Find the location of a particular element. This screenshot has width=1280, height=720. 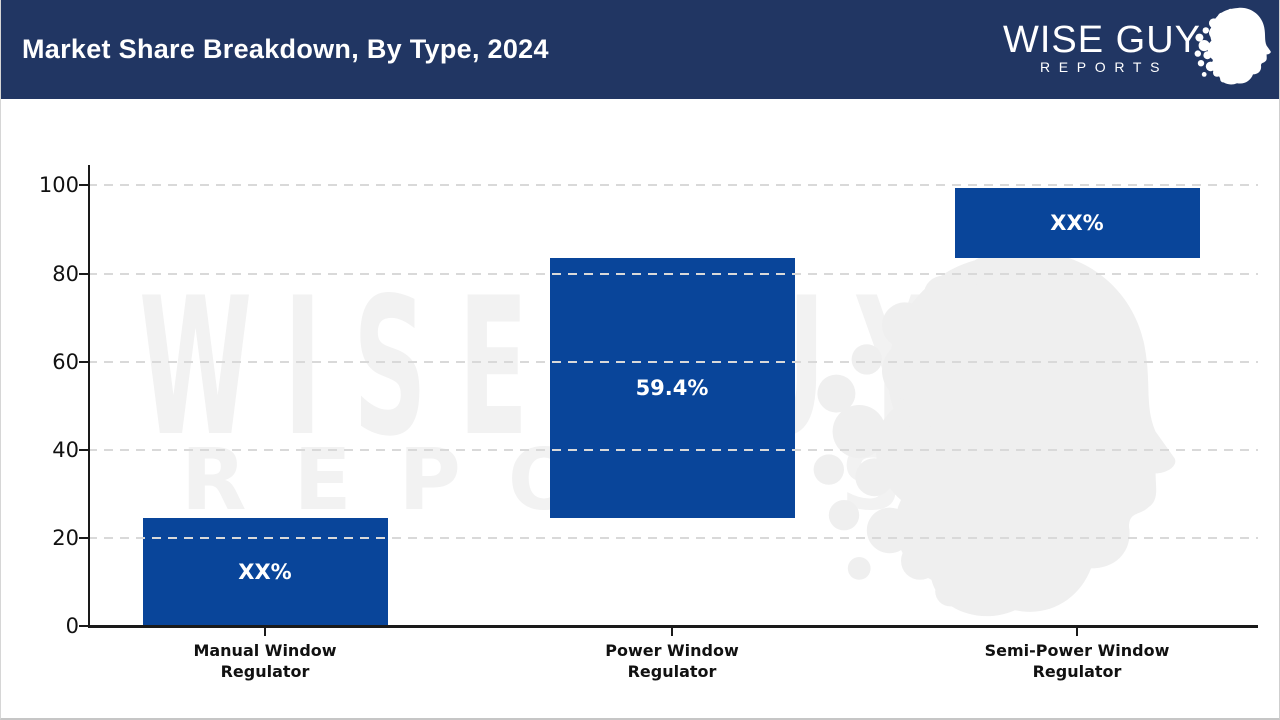

logo-text: WISE GUY REPORTS is located at coordinates (1101, 47).